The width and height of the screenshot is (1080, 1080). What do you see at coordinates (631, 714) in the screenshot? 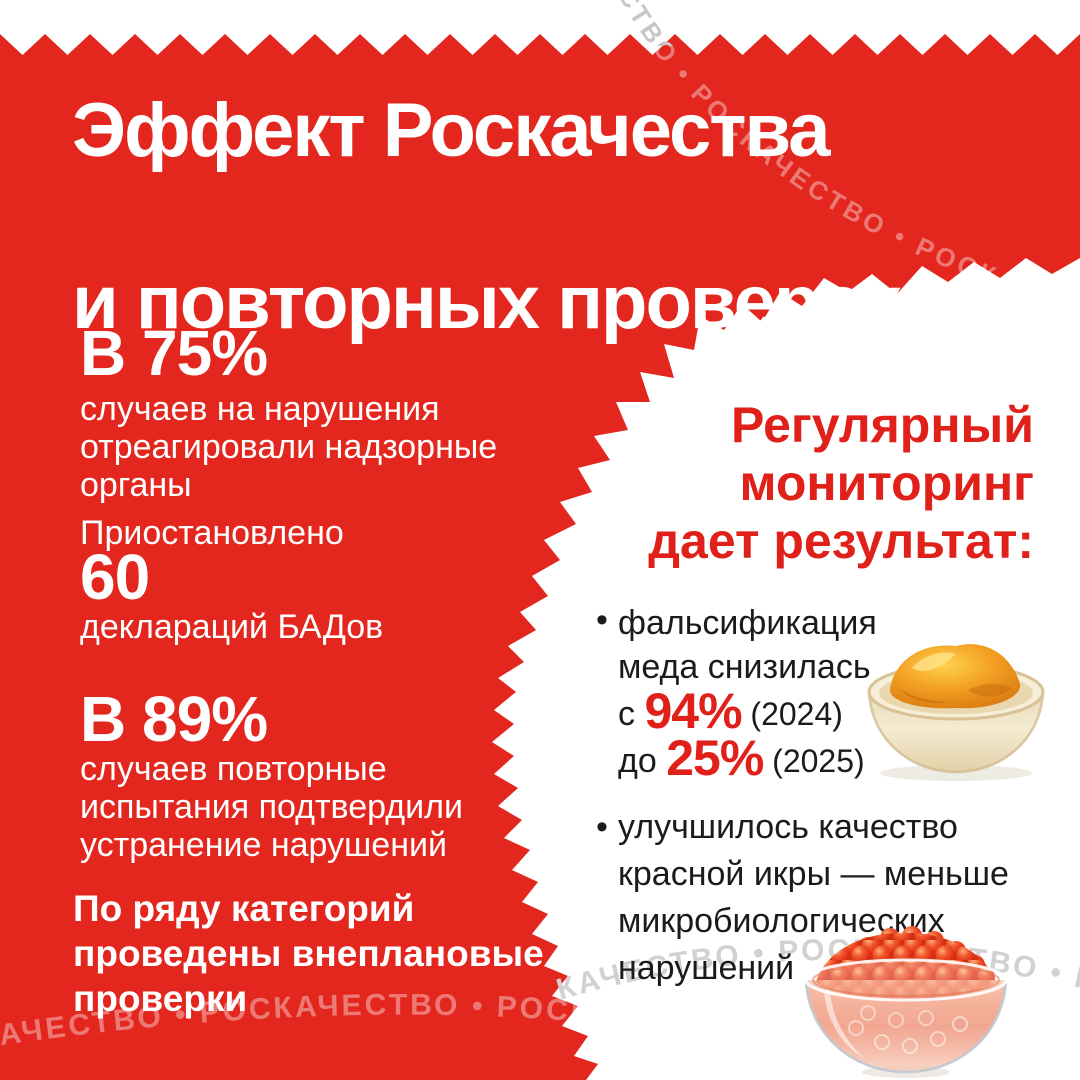
I see `honey-2024-prefix: с` at bounding box center [631, 714].